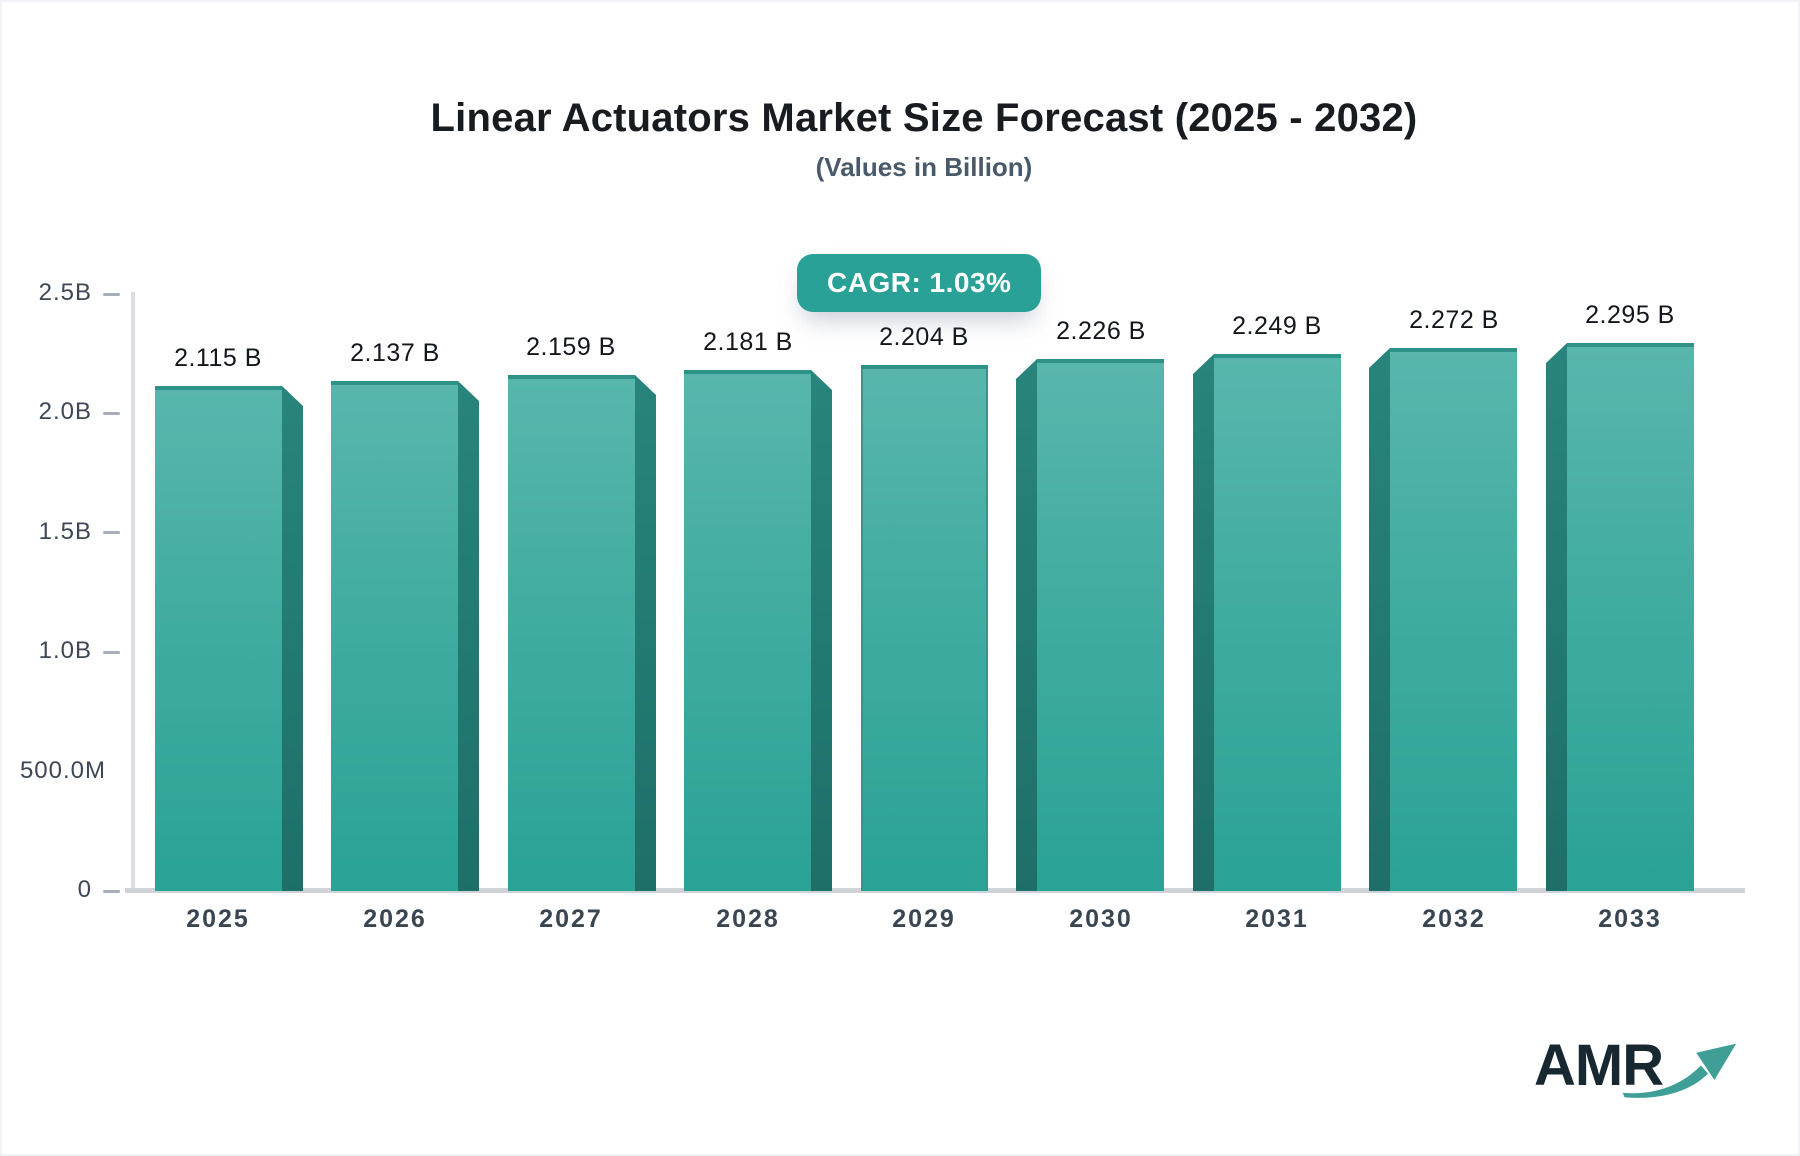 The width and height of the screenshot is (1800, 1156). Describe the element at coordinates (1026, 625) in the screenshot. I see `bar-side-2030` at that location.